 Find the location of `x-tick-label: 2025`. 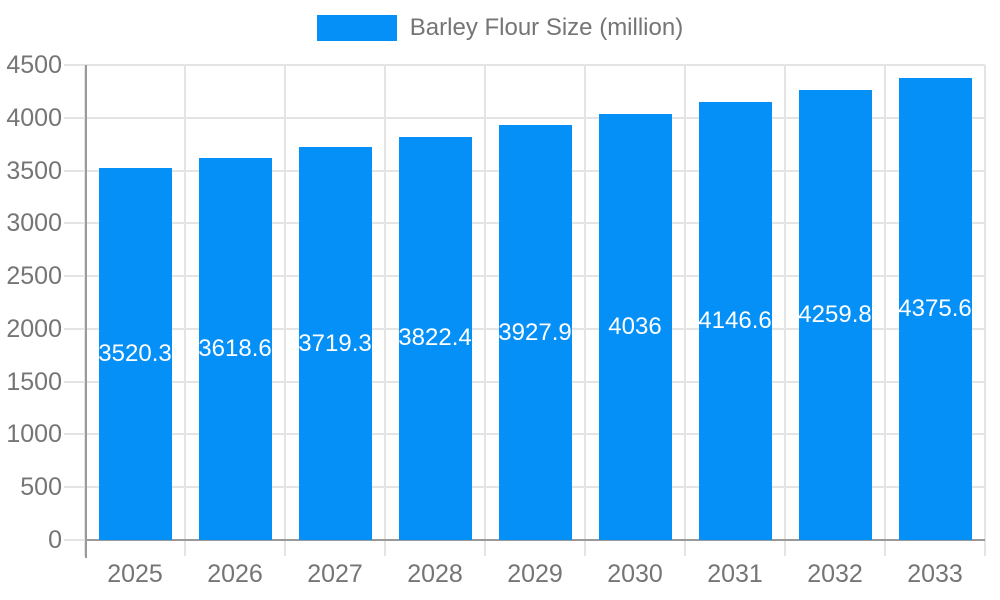

x-tick-label: 2025 is located at coordinates (135, 574).